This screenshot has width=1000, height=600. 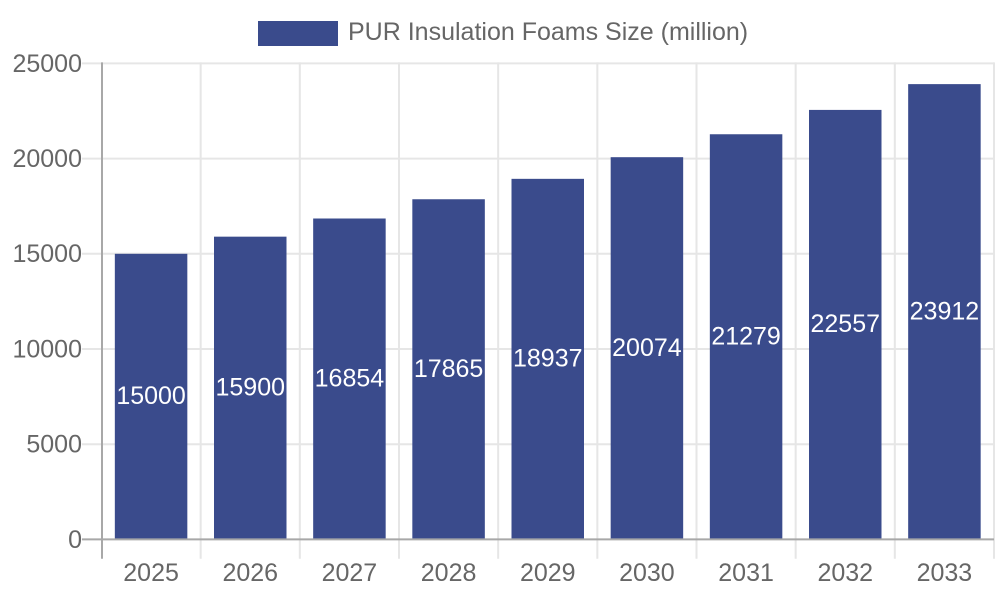 I want to click on svg-text: 21279, so click(x=746, y=336).